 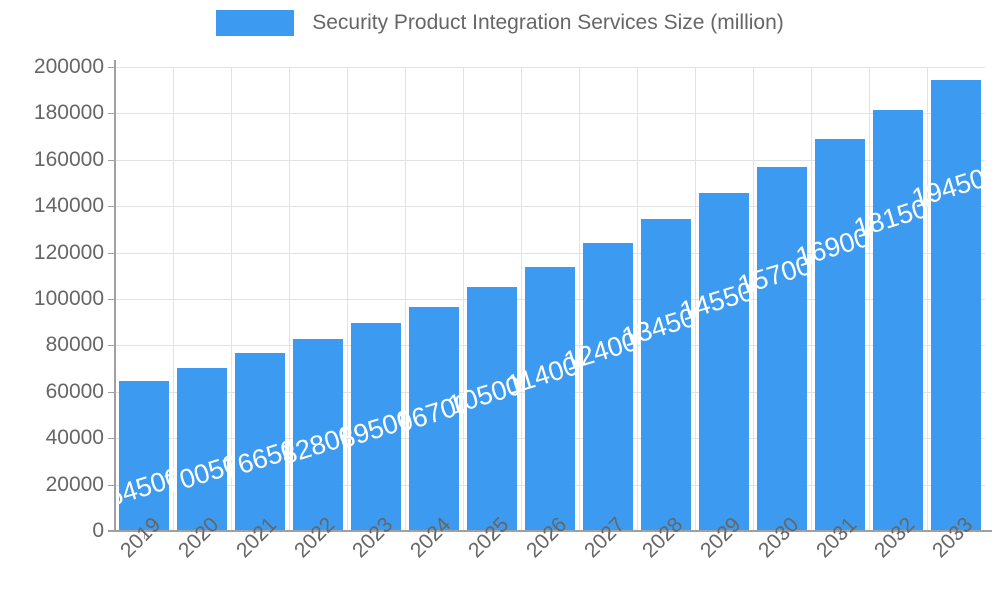 I want to click on y-axis-tick-label: 180000, so click(x=68, y=113).